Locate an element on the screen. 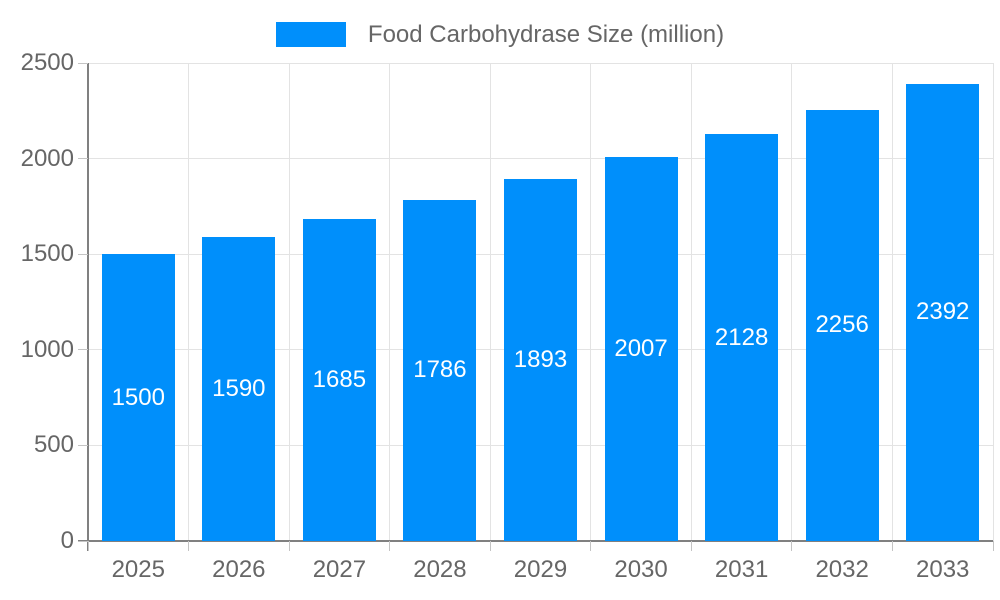  bar-value-label: 1786 is located at coordinates (440, 370).